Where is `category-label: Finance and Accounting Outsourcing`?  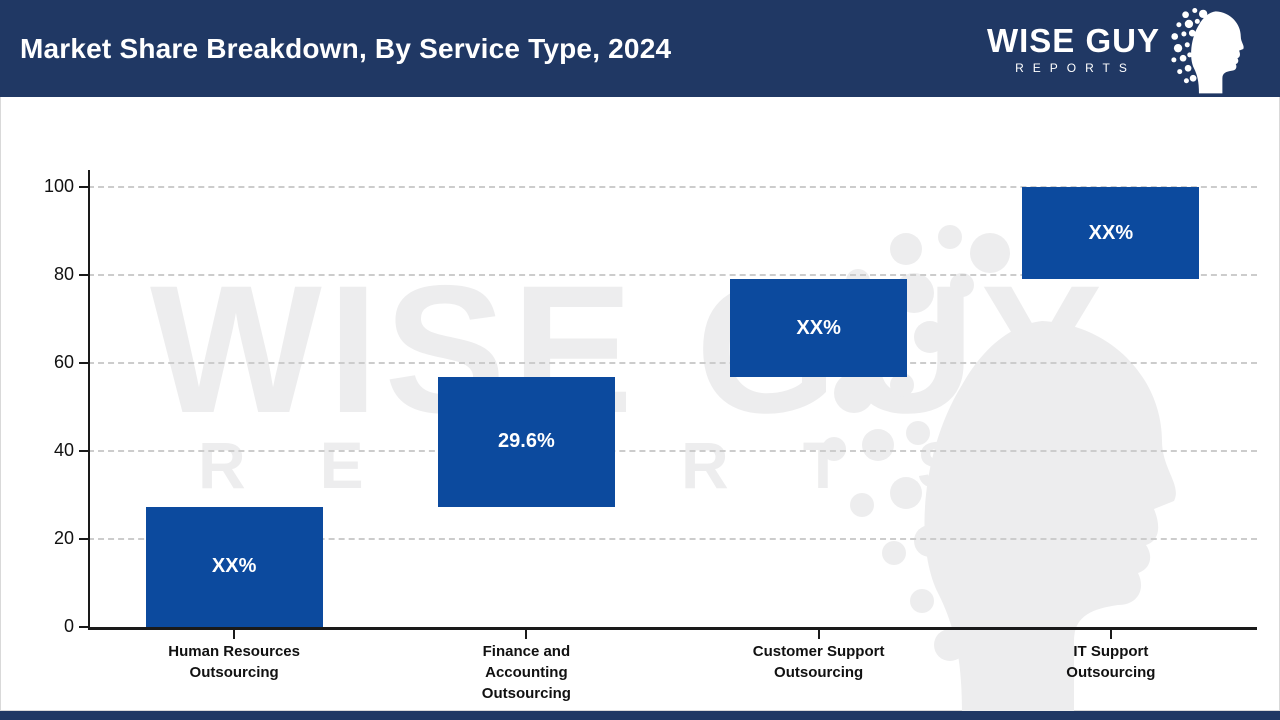
category-label: Finance and Accounting Outsourcing is located at coordinates (526, 672).